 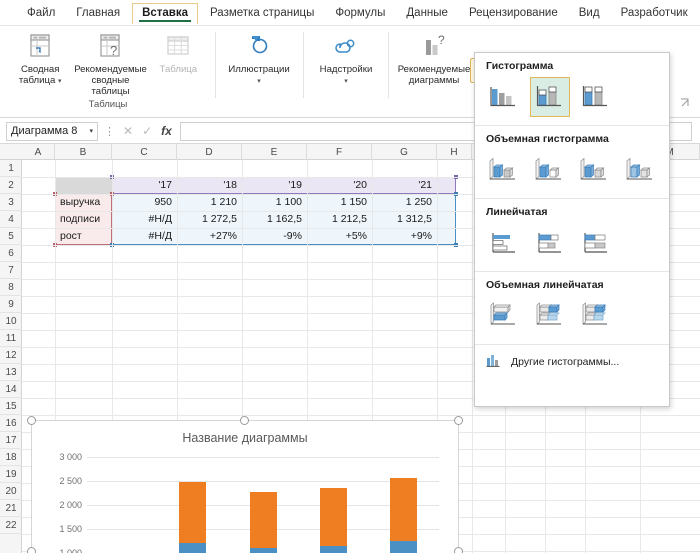 I want to click on table-cell: -9%, so click(x=292, y=236).